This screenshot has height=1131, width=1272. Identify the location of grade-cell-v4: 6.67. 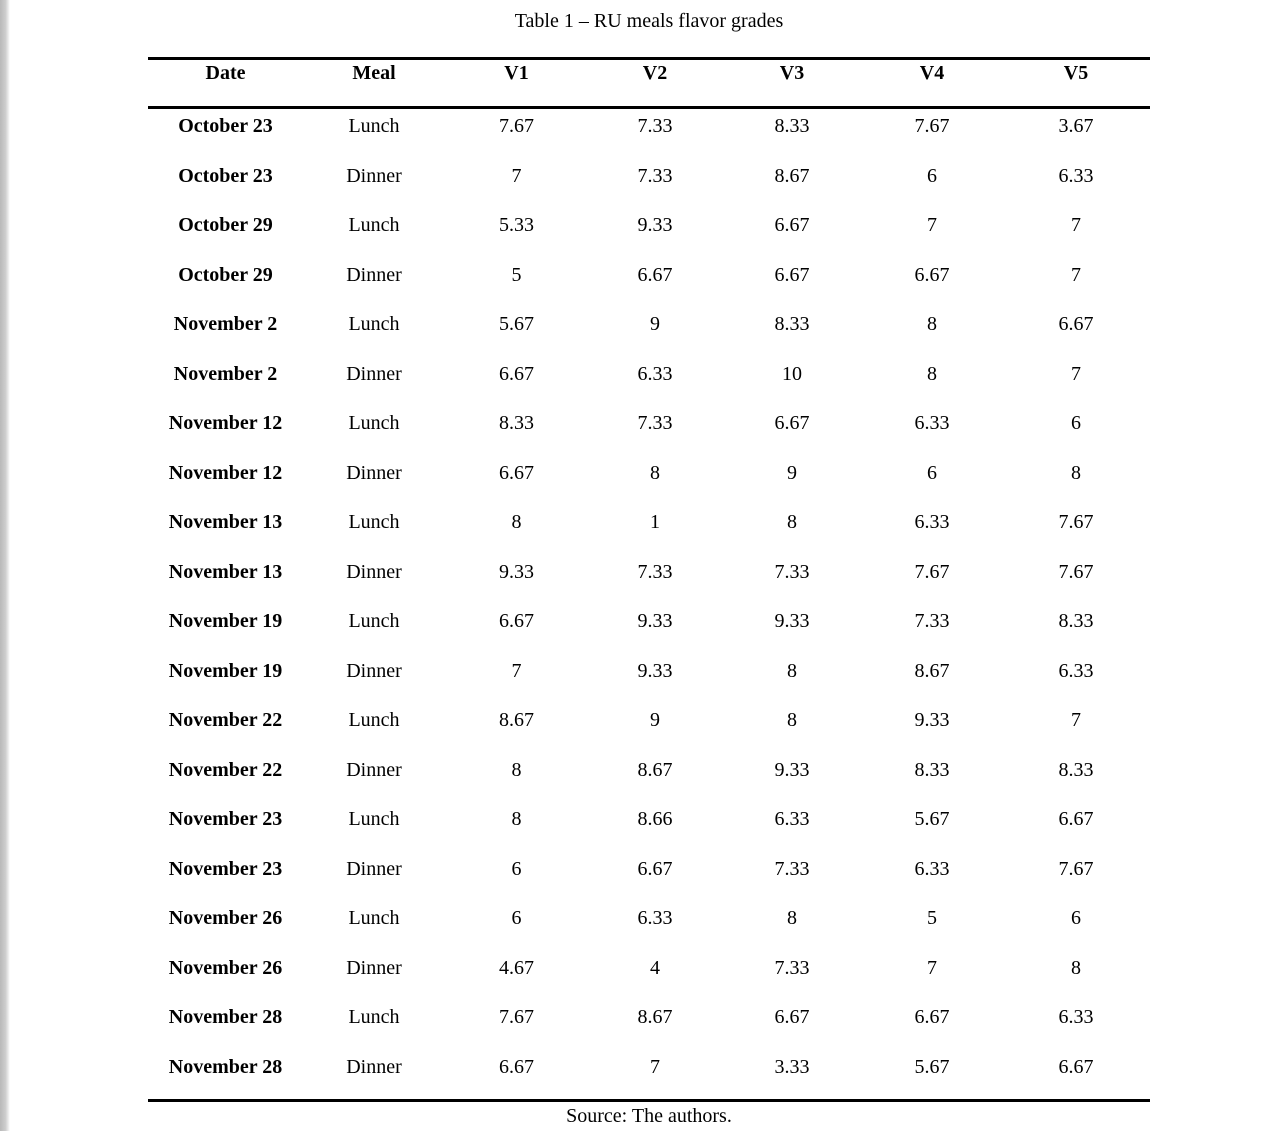
(932, 274).